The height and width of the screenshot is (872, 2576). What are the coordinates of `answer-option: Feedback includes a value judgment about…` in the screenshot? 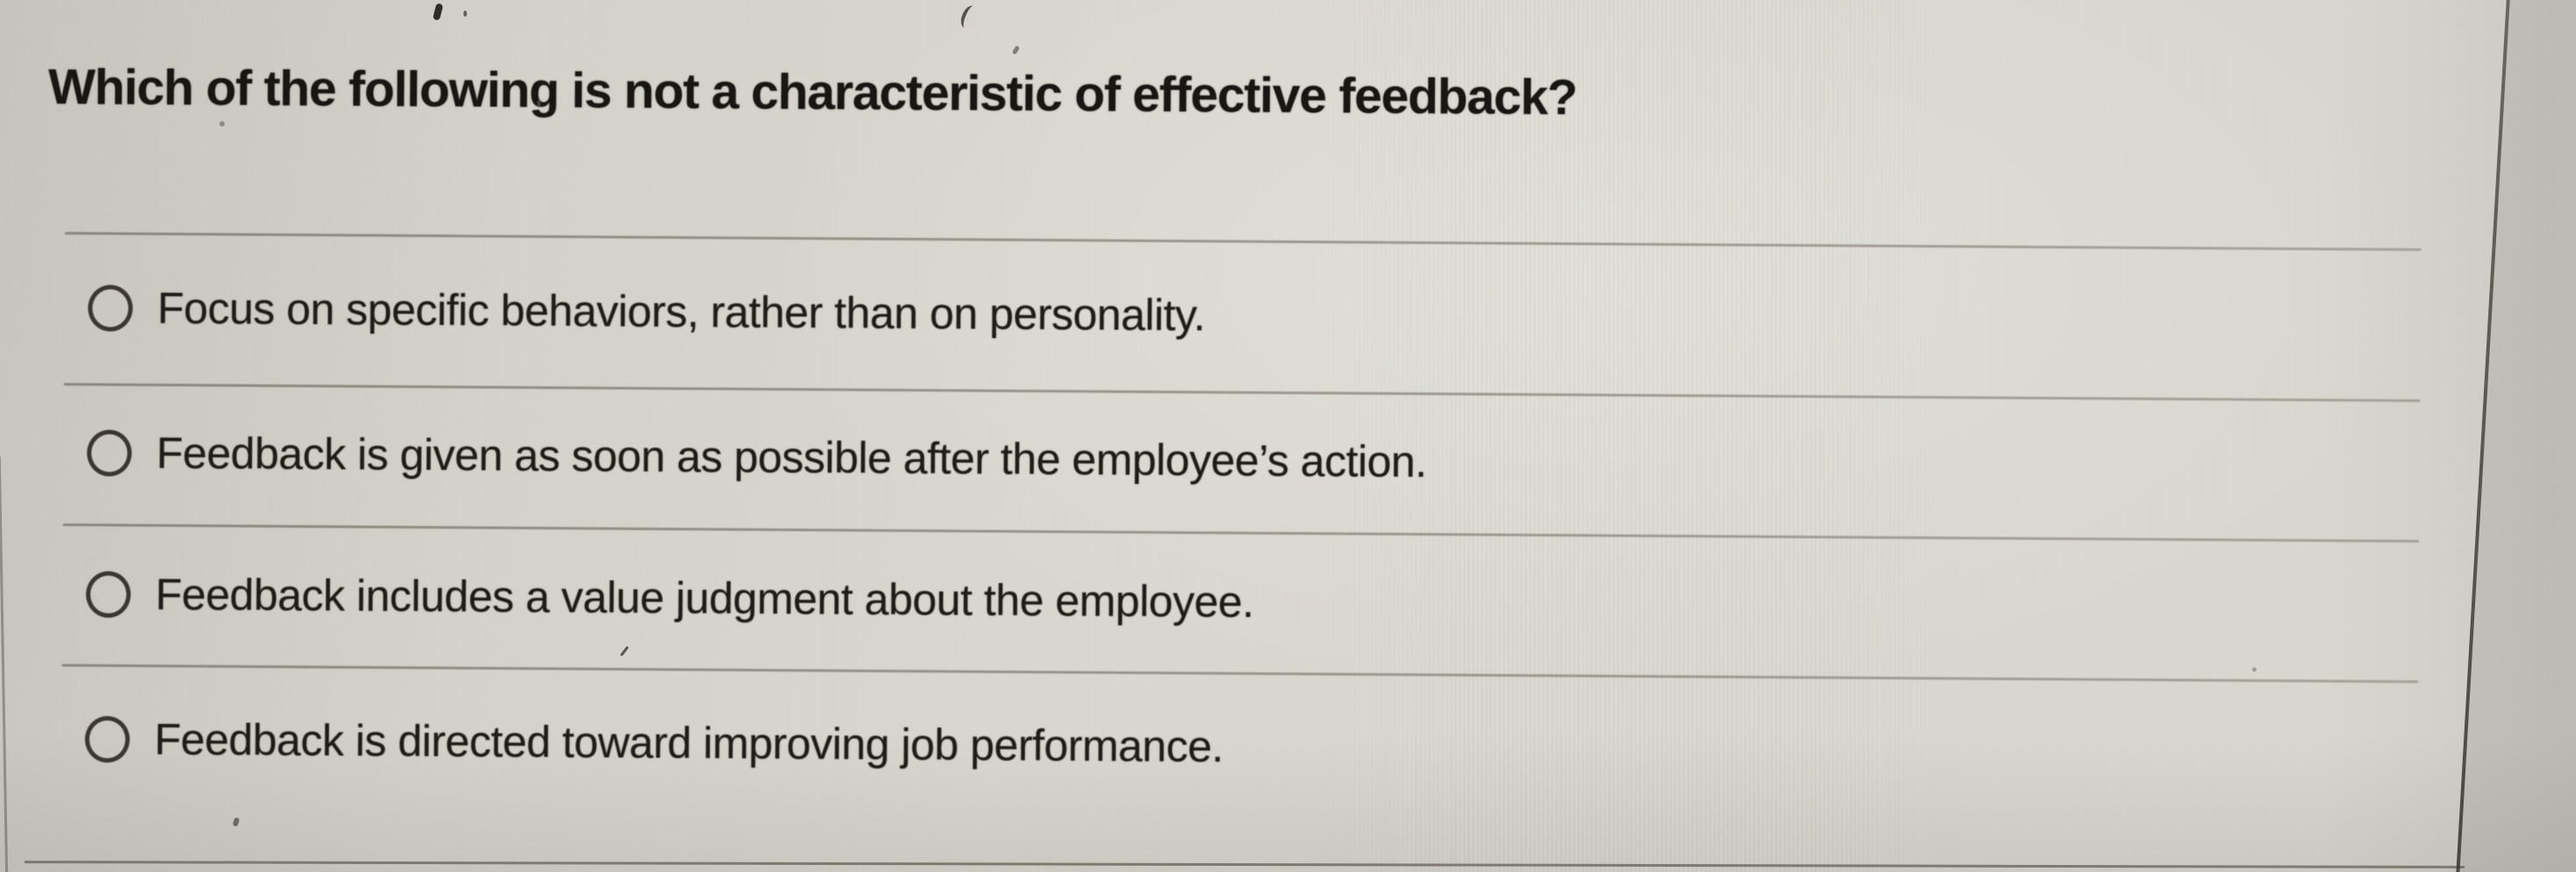 It's located at (1095, 601).